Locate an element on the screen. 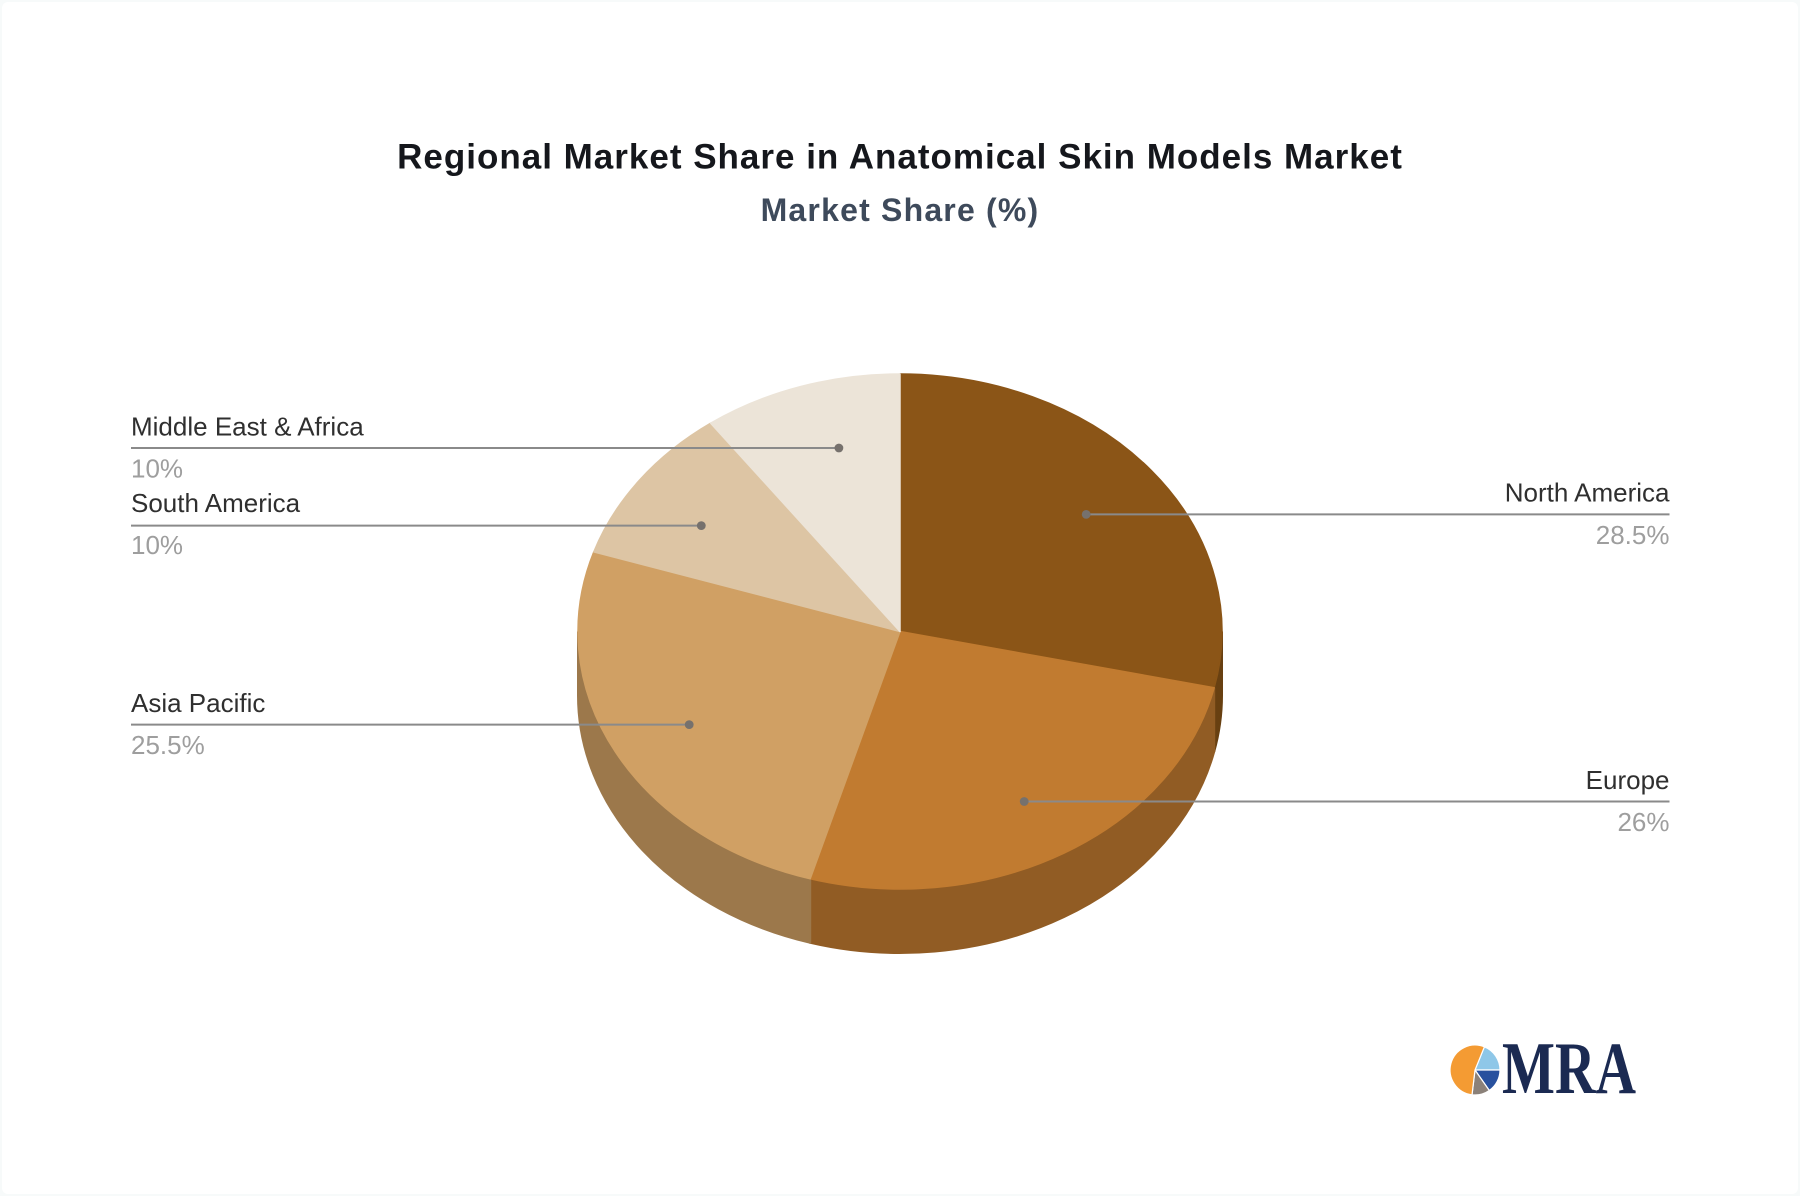 Image resolution: width=1800 pixels, height=1196 pixels. svg-text: South America is located at coordinates (216, 503).